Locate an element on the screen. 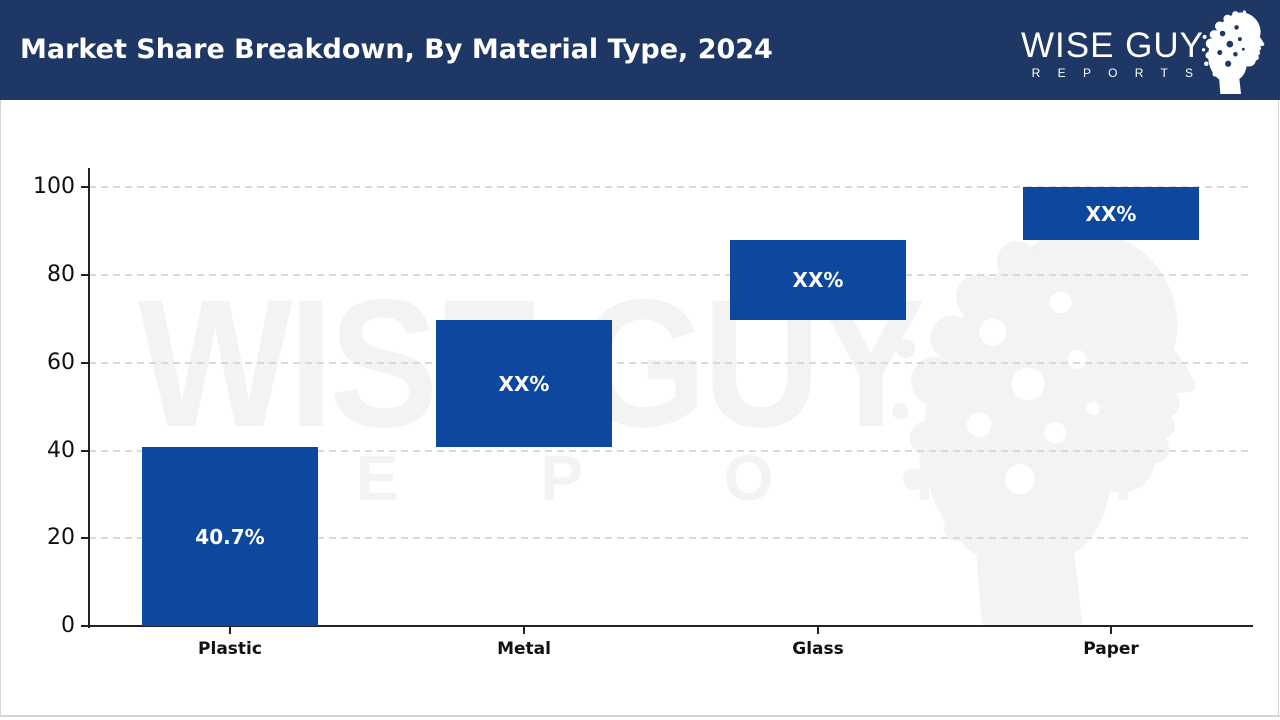 The width and height of the screenshot is (1280, 720). card-border-left is located at coordinates (0, 408).